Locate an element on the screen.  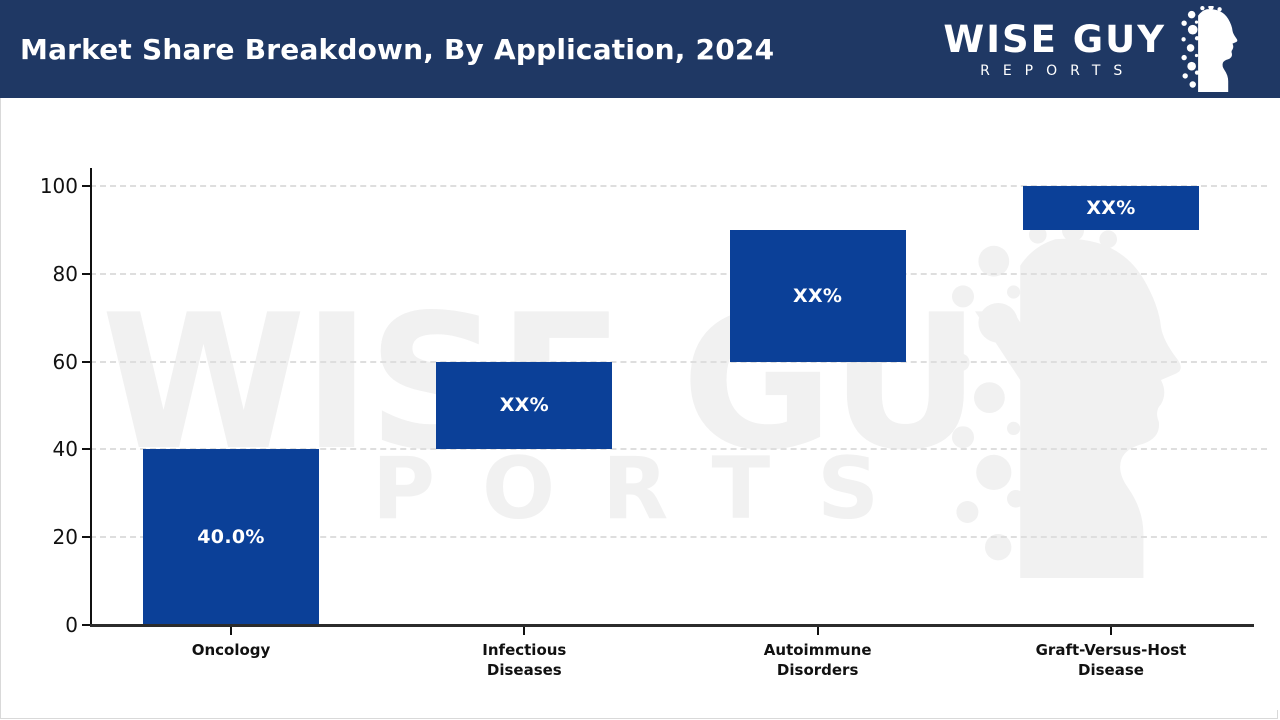
y-axis is located at coordinates (91, 397).